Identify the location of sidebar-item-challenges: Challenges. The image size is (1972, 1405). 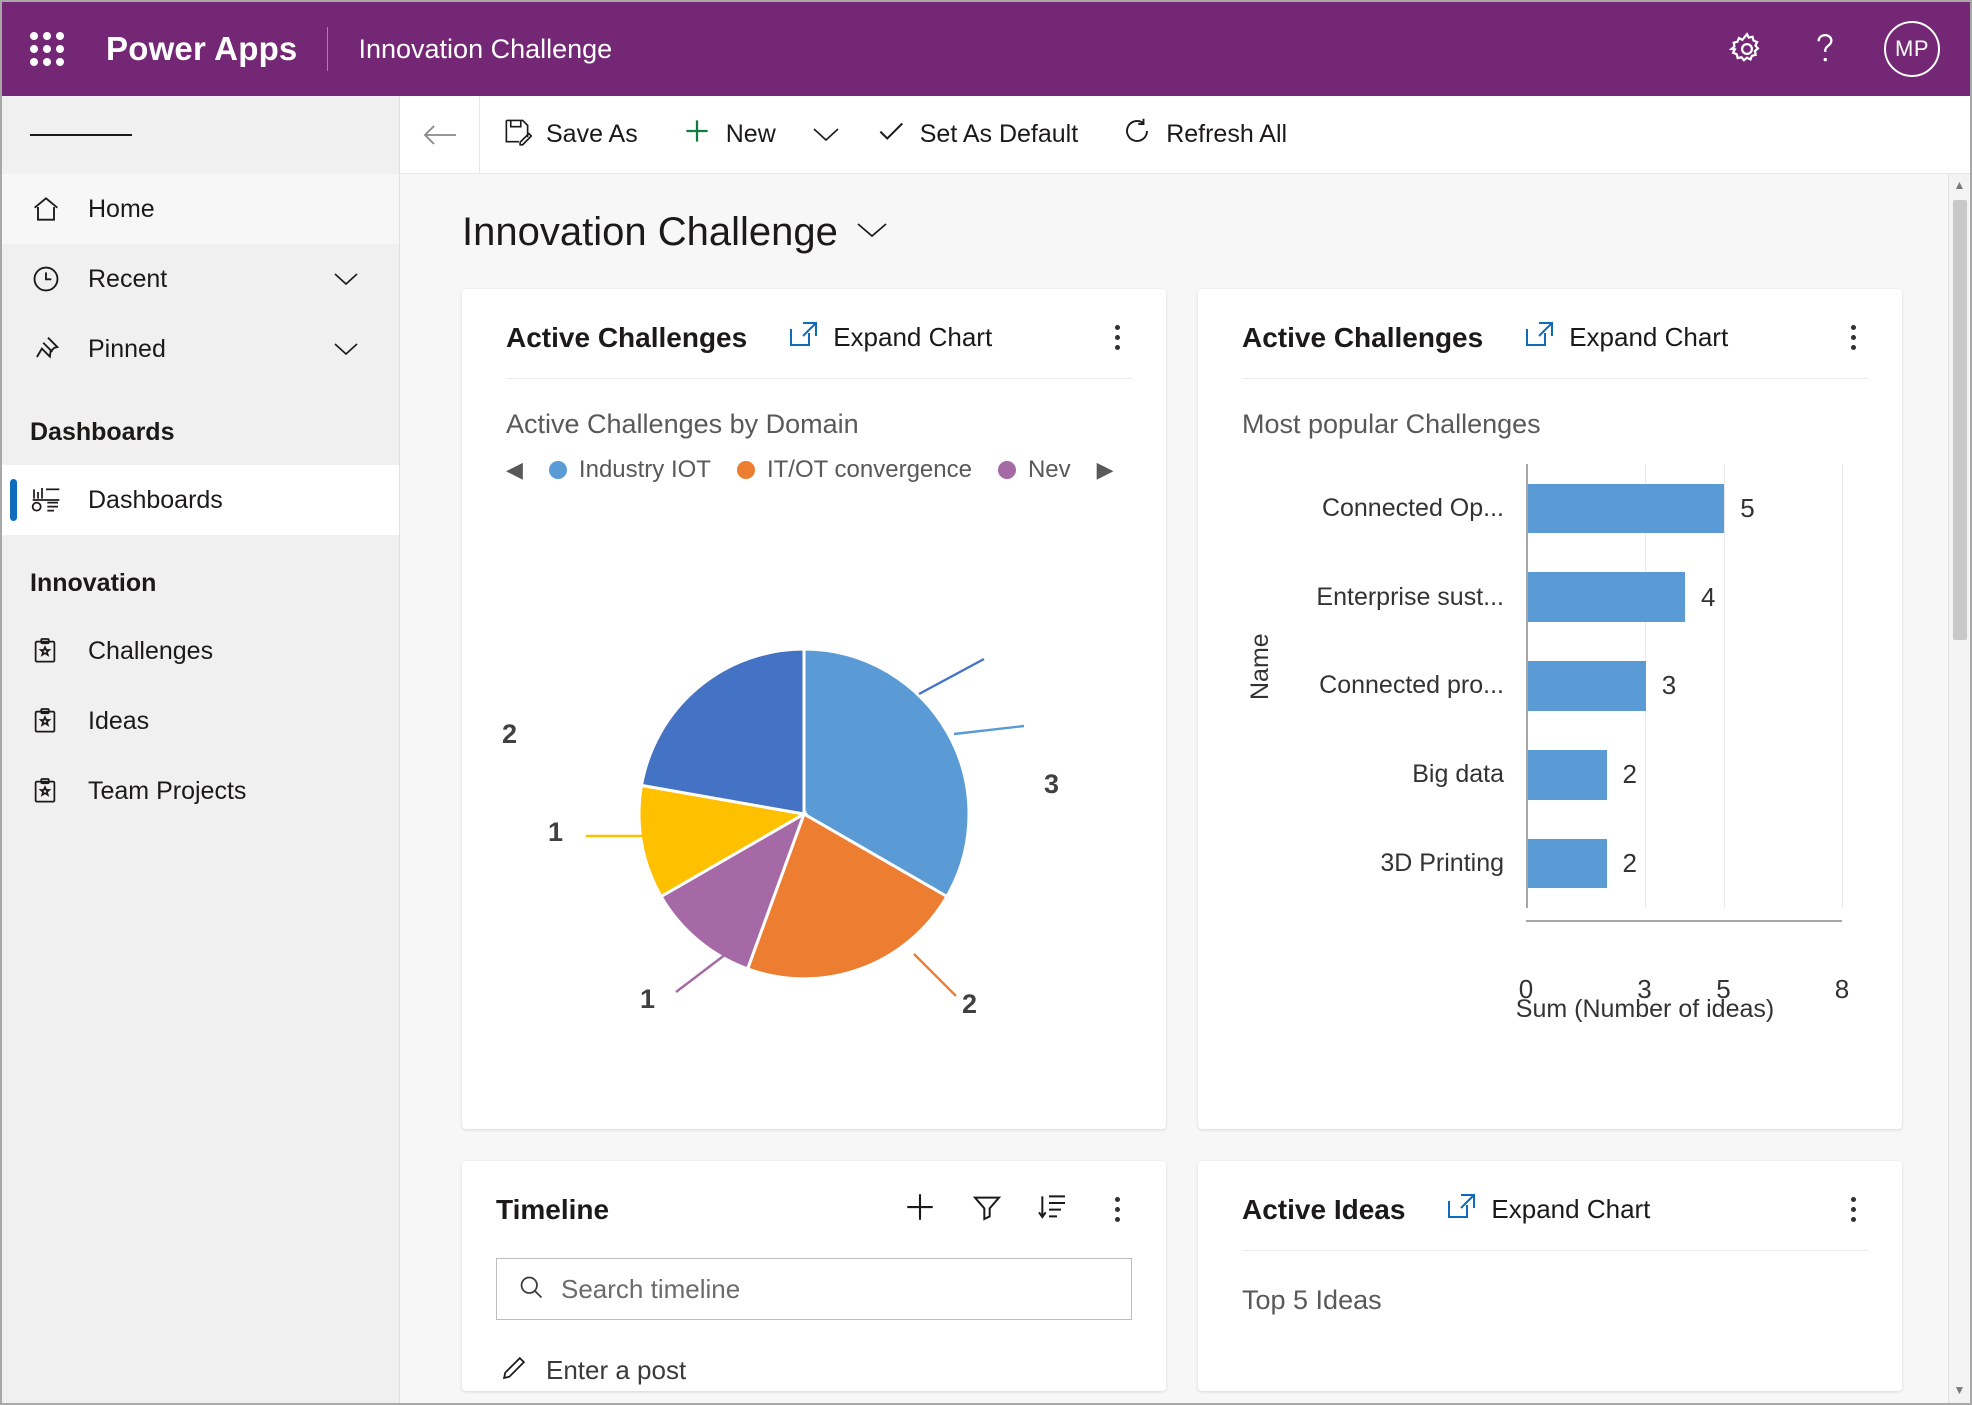
(200, 651).